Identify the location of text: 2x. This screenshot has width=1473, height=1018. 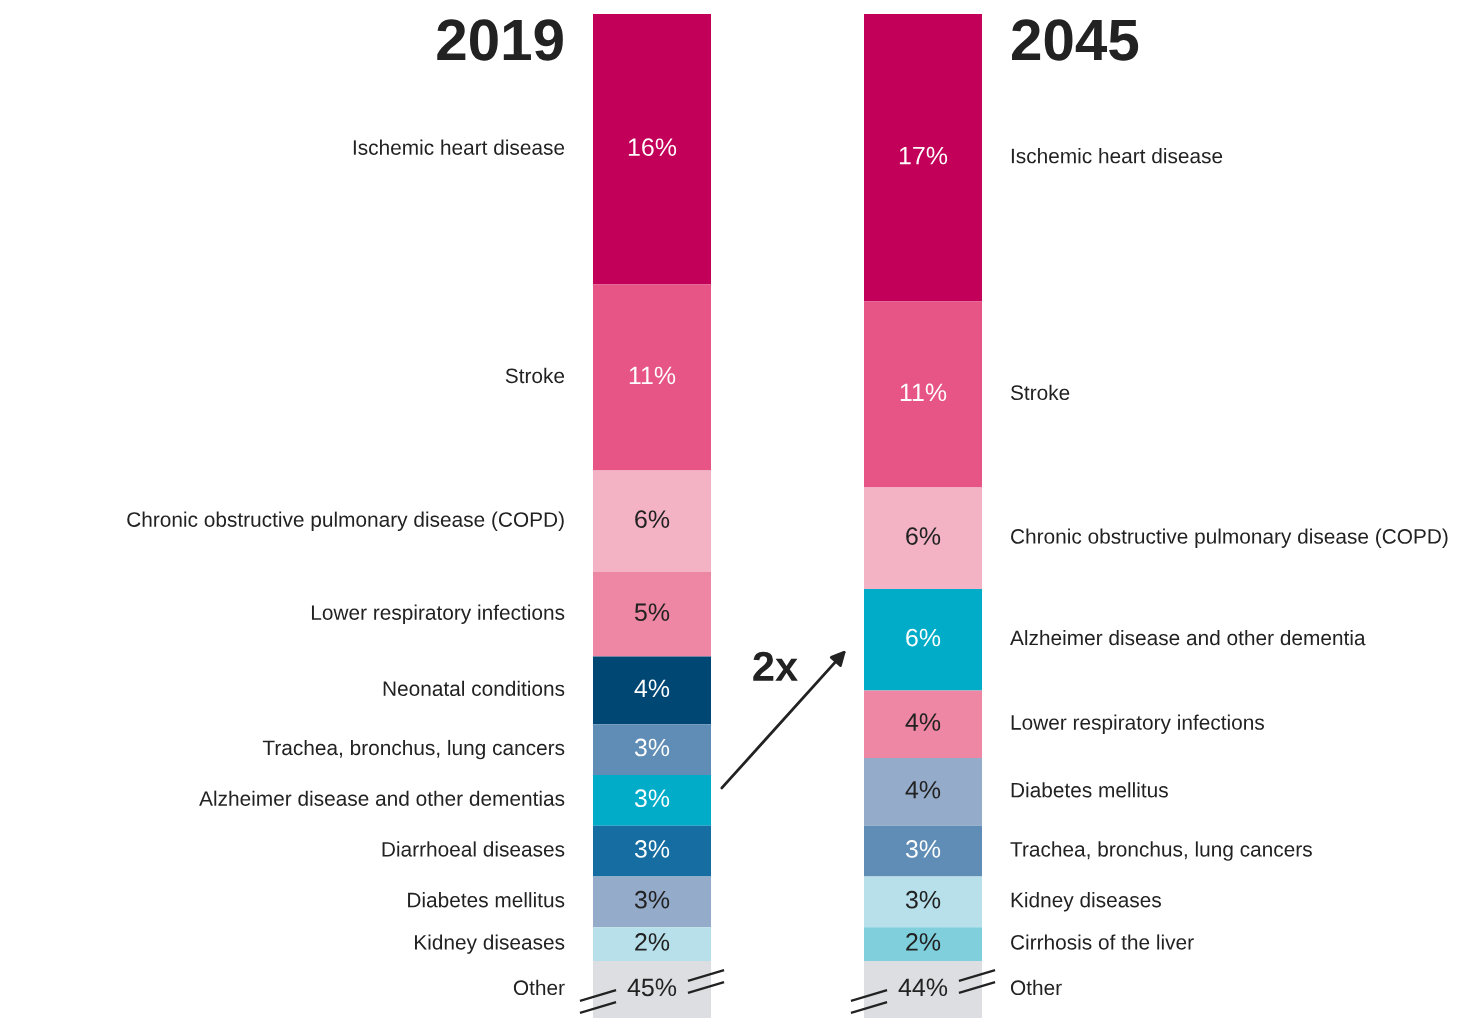
(775, 666).